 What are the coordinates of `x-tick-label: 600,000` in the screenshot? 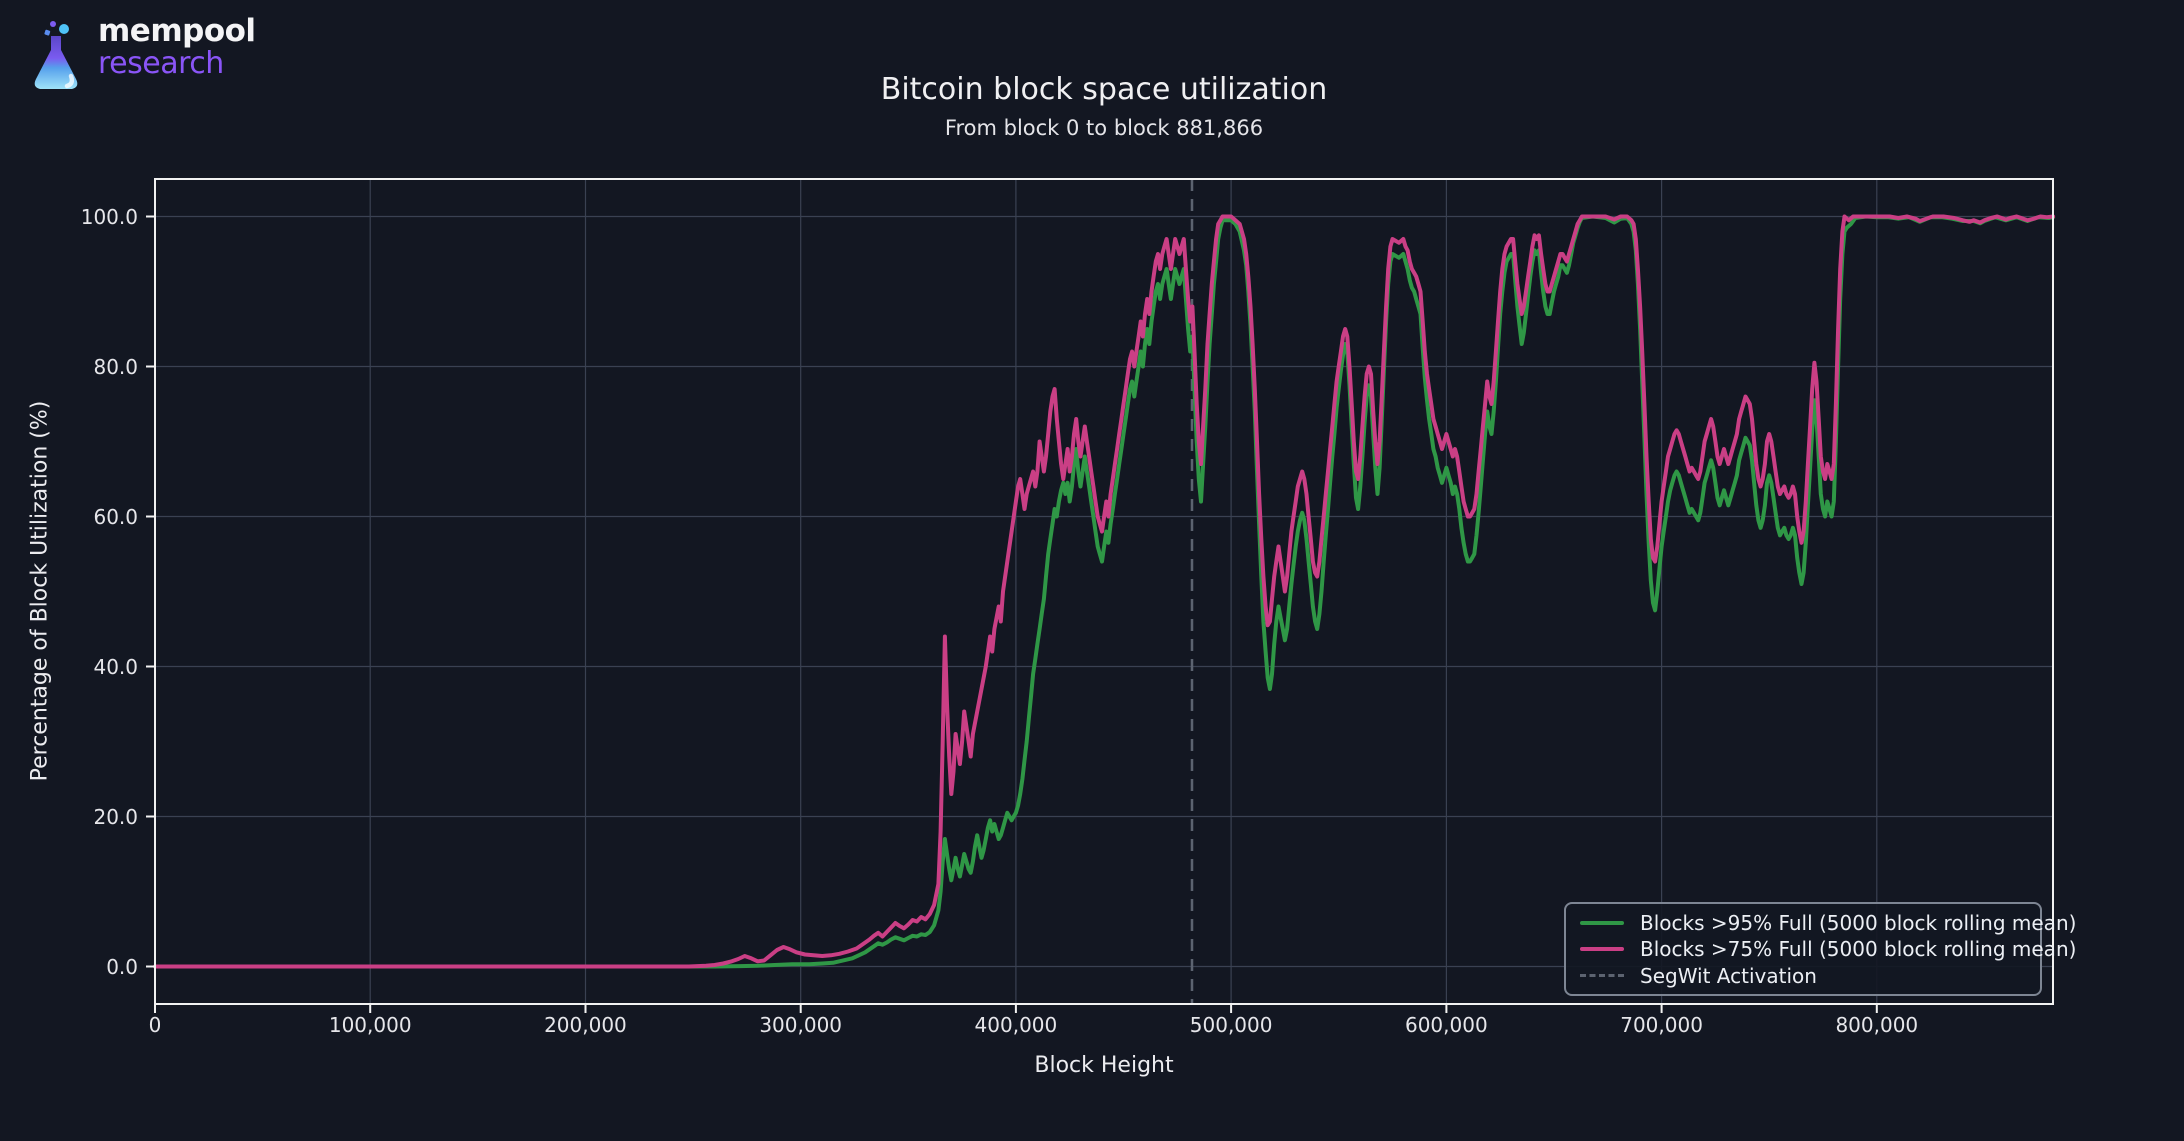 It's located at (1446, 1025).